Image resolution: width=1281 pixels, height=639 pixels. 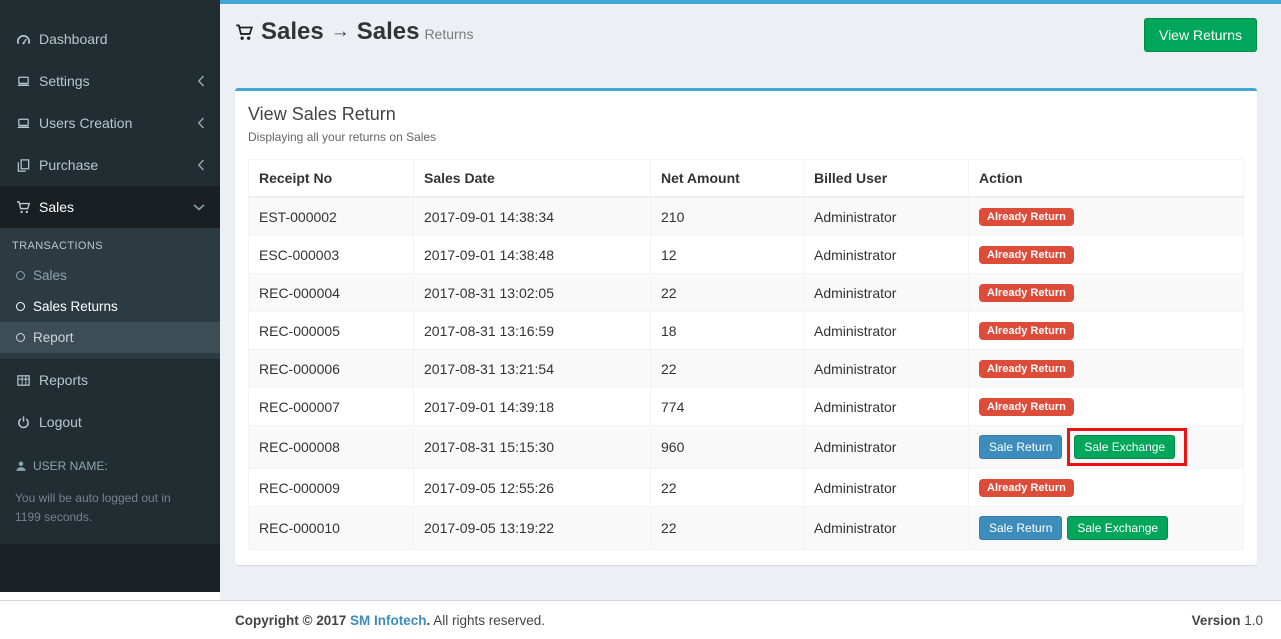 What do you see at coordinates (110, 81) in the screenshot?
I see `sidebar-item-settings: Settings` at bounding box center [110, 81].